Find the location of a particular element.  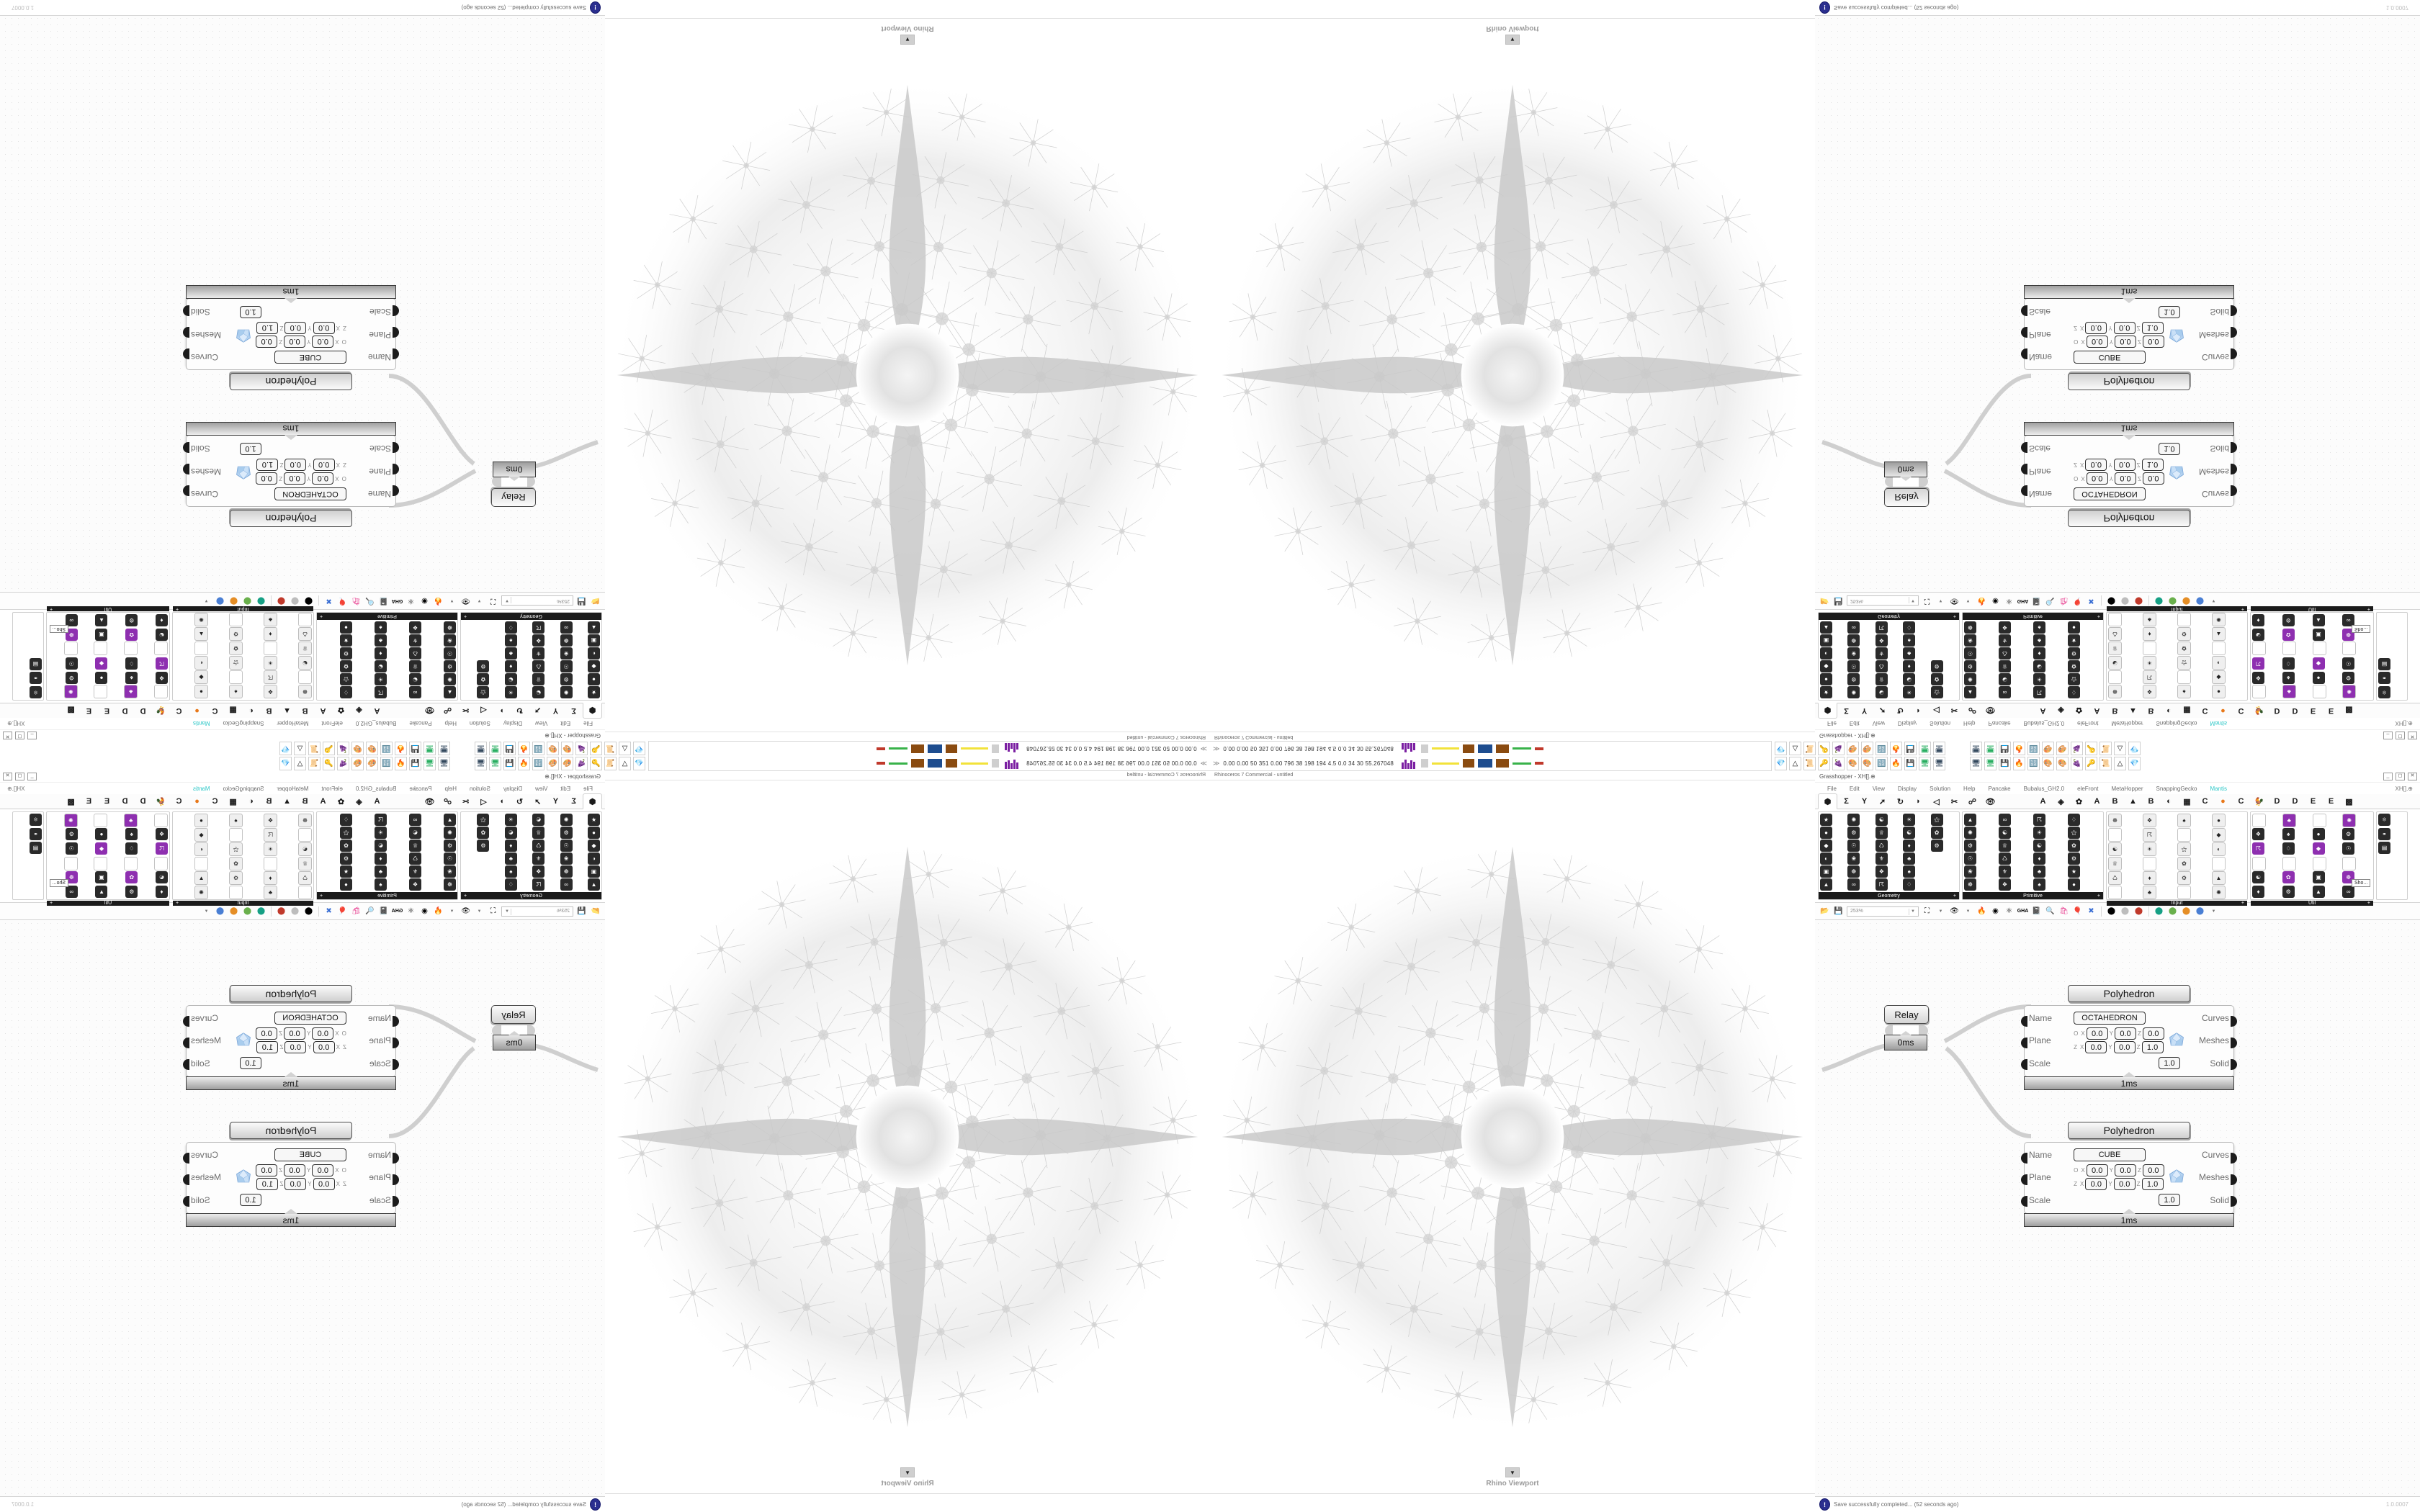

component-icon-geometry-9: ☉ is located at coordinates (566, 666).